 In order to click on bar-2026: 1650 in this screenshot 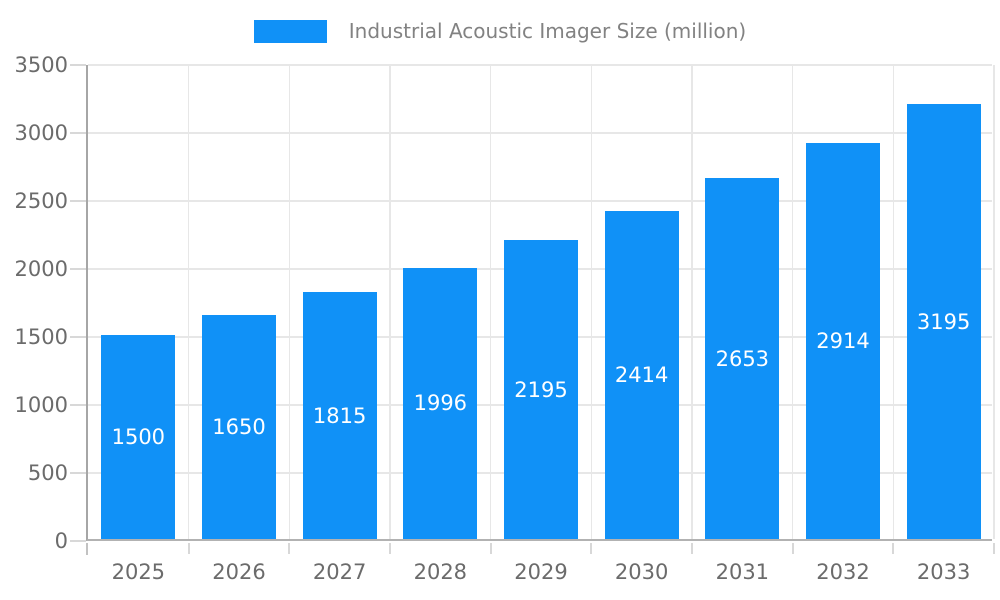, I will do `click(239, 426)`.